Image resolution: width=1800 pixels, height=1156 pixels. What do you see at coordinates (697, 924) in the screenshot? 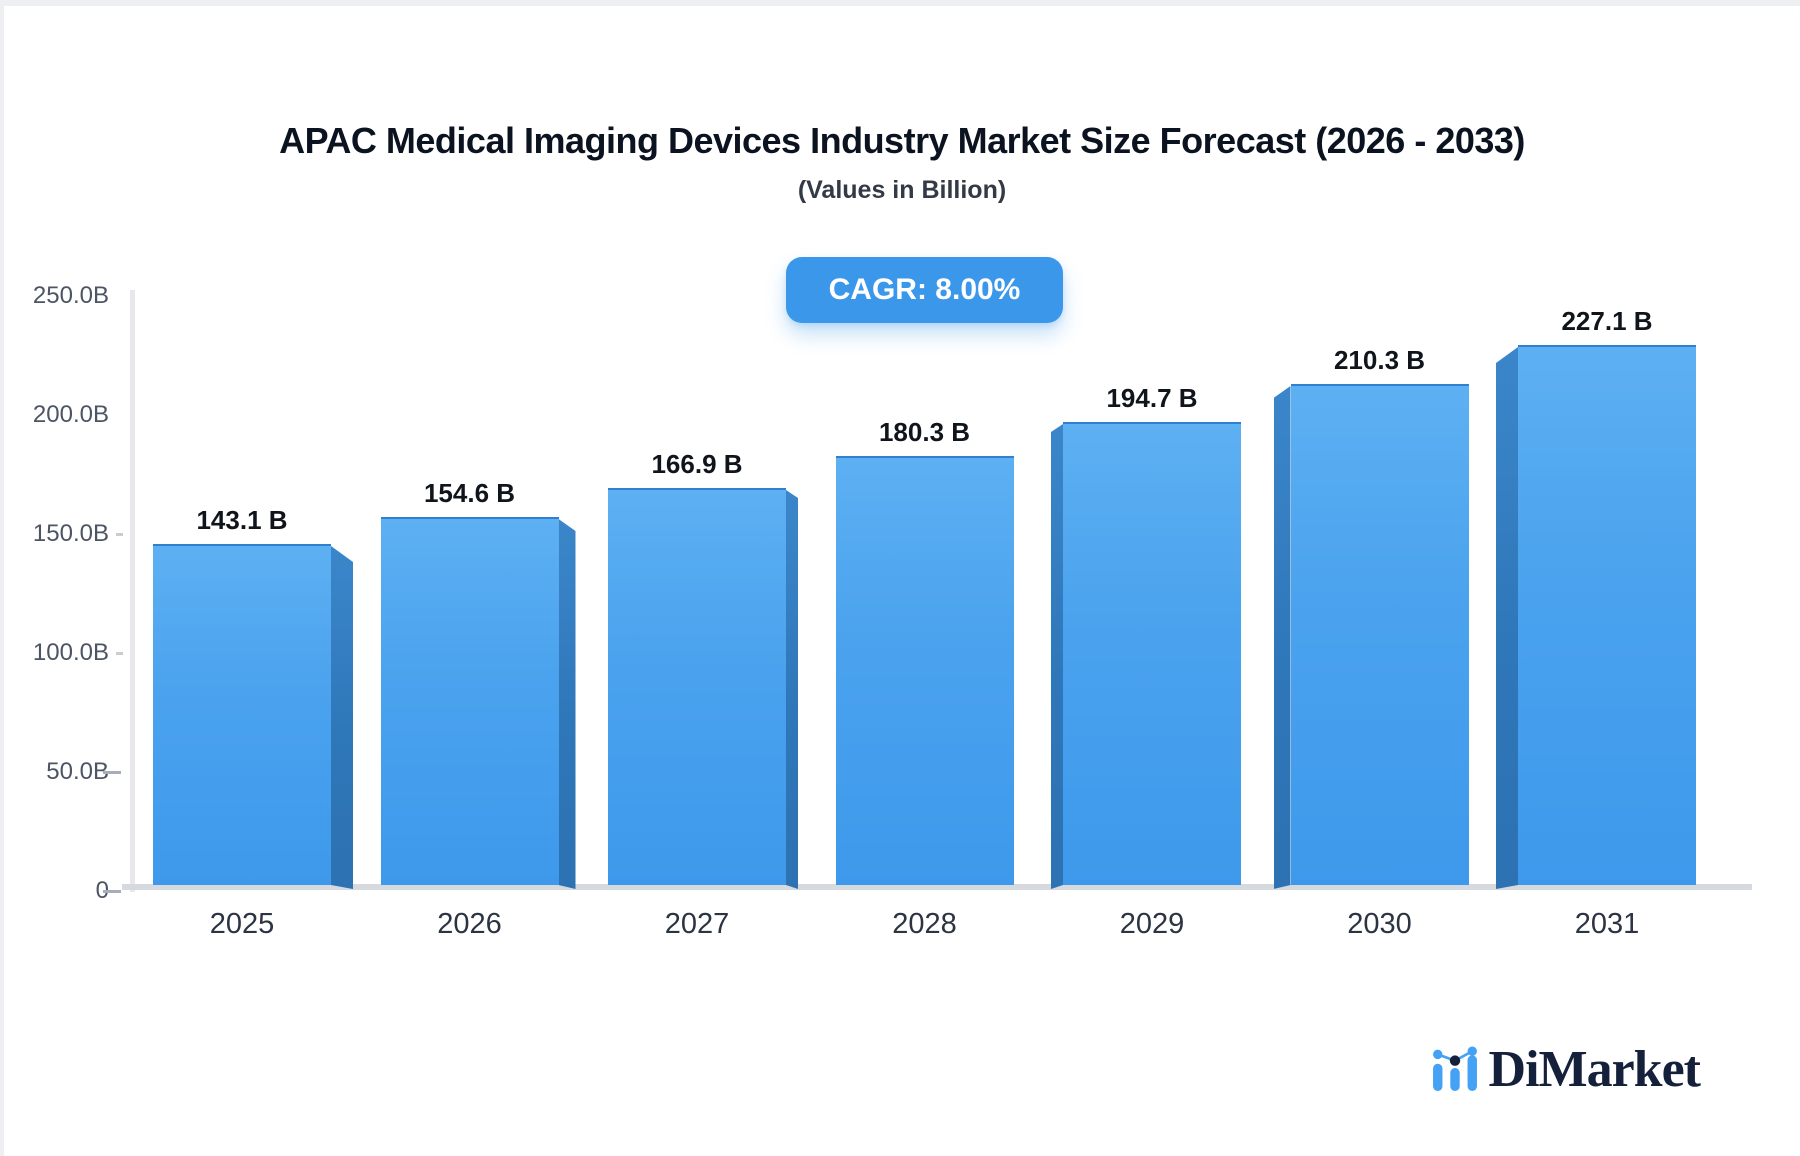
I see `x-axis-label: 2027` at bounding box center [697, 924].